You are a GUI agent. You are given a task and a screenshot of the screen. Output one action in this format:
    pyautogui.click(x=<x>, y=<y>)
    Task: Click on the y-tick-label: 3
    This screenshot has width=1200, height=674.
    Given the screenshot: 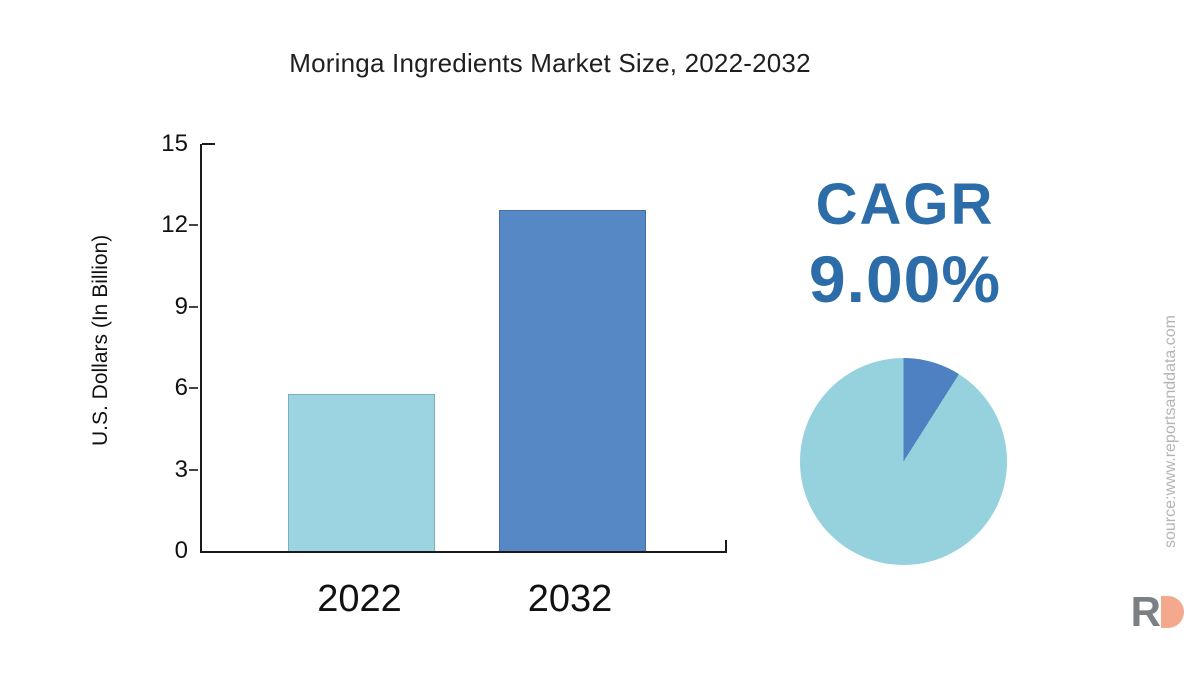 What is the action you would take?
    pyautogui.click(x=181, y=469)
    